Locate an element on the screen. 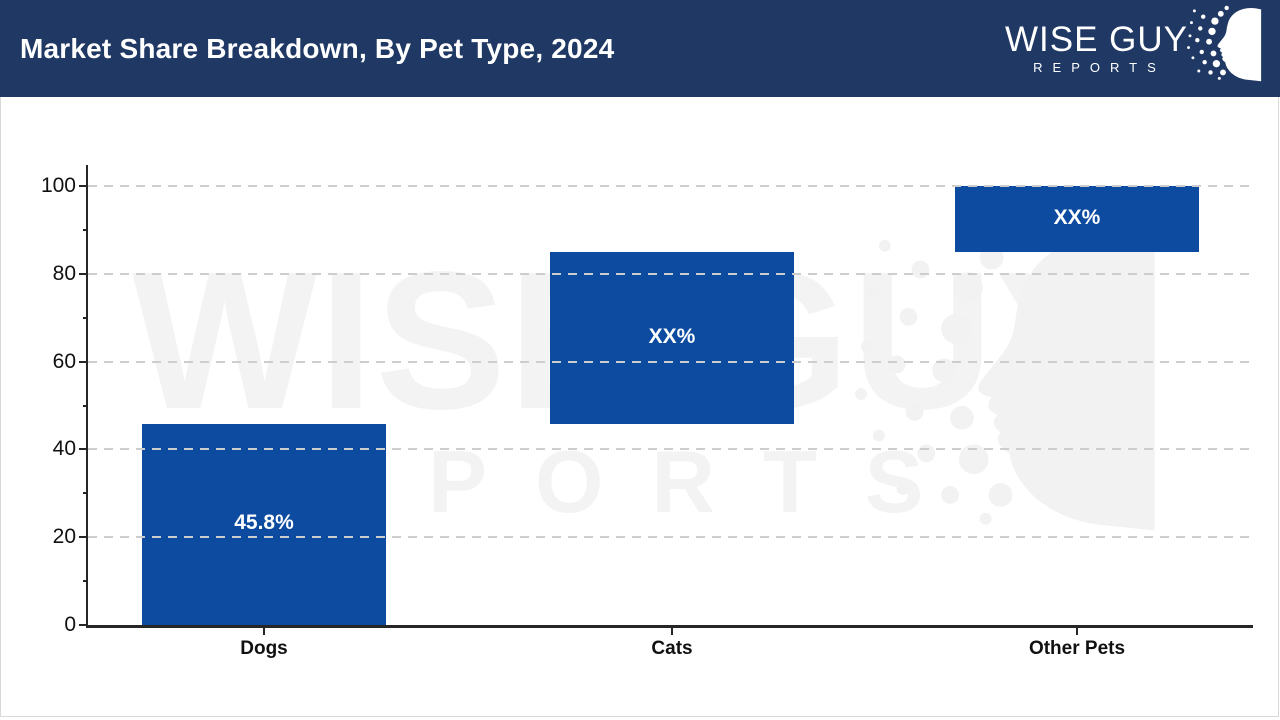  logo-wordmark: WISE GUY REPORTS is located at coordinates (1096, 48).